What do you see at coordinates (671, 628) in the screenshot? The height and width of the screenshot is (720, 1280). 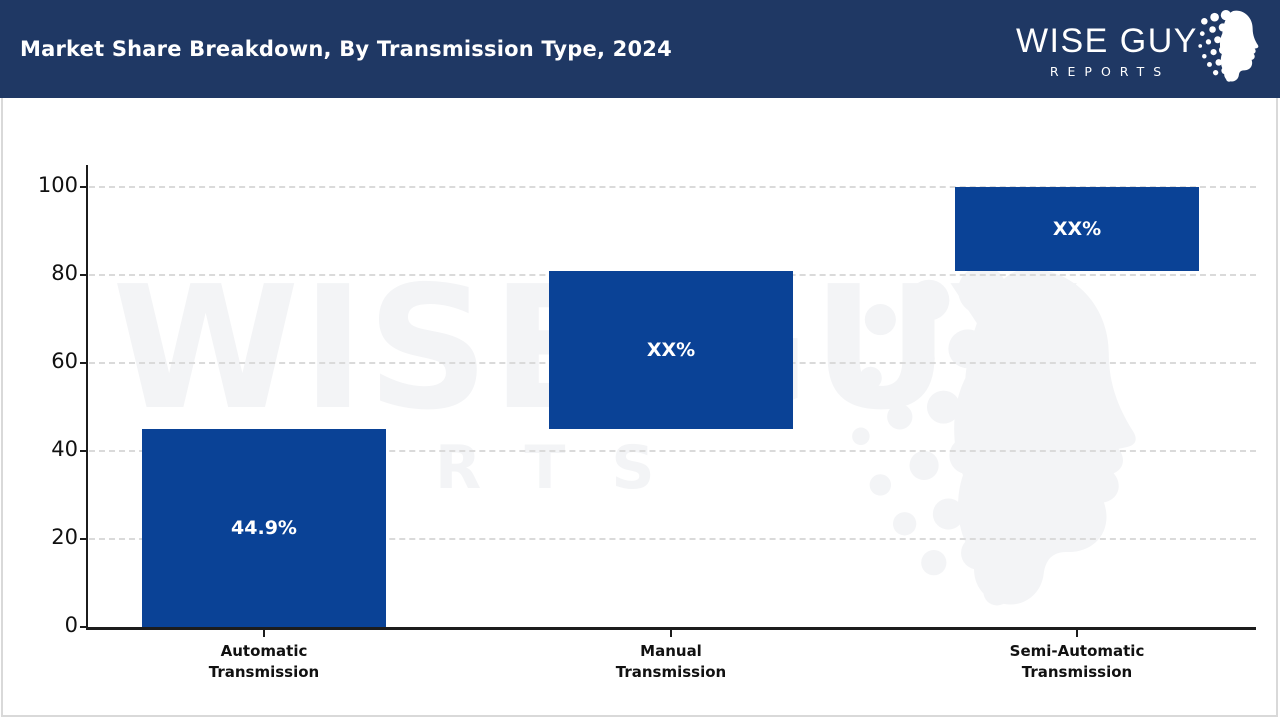 I see `x-axis-spine` at bounding box center [671, 628].